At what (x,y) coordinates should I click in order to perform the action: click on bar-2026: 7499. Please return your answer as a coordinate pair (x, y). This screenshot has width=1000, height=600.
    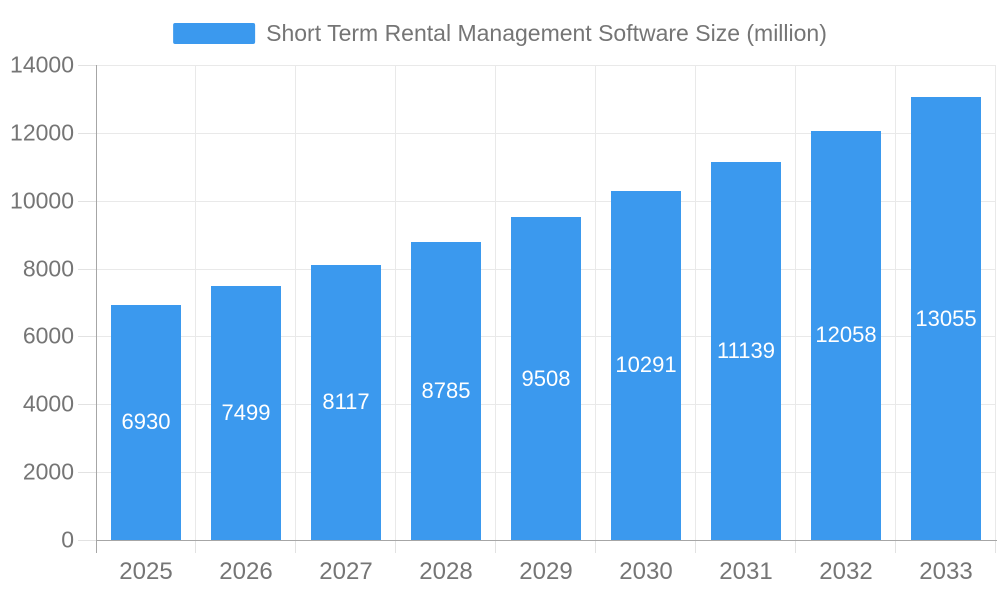
    Looking at the image, I should click on (246, 412).